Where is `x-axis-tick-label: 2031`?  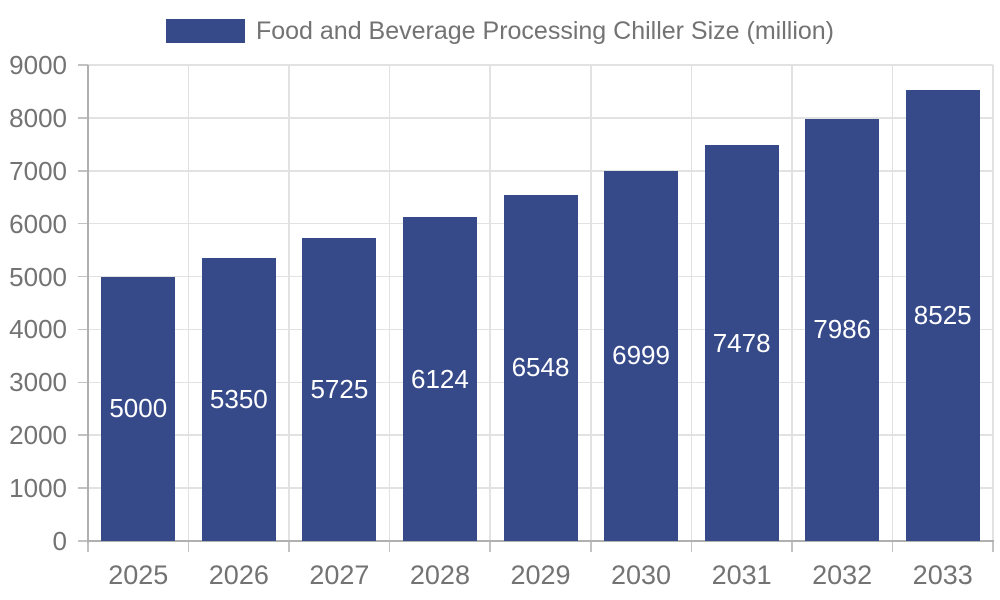 x-axis-tick-label: 2031 is located at coordinates (741, 575).